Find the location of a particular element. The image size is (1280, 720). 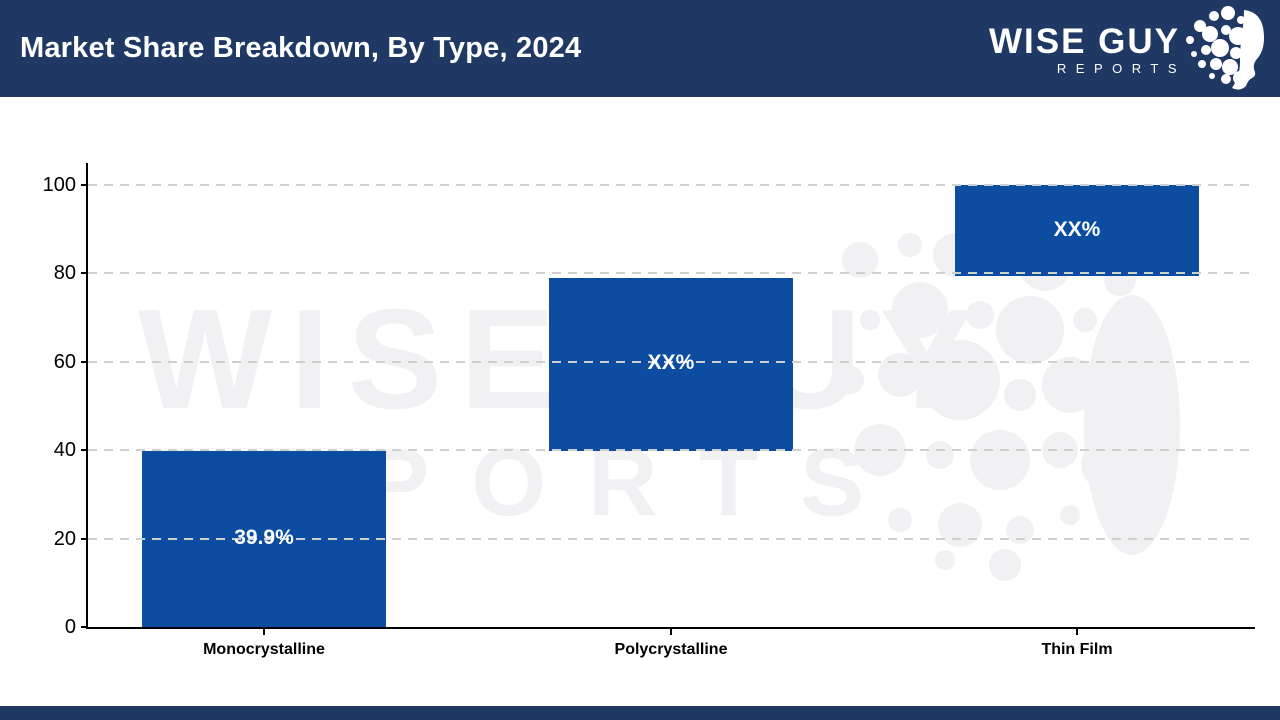

y-tick-label-40: 40 is located at coordinates (64, 450).